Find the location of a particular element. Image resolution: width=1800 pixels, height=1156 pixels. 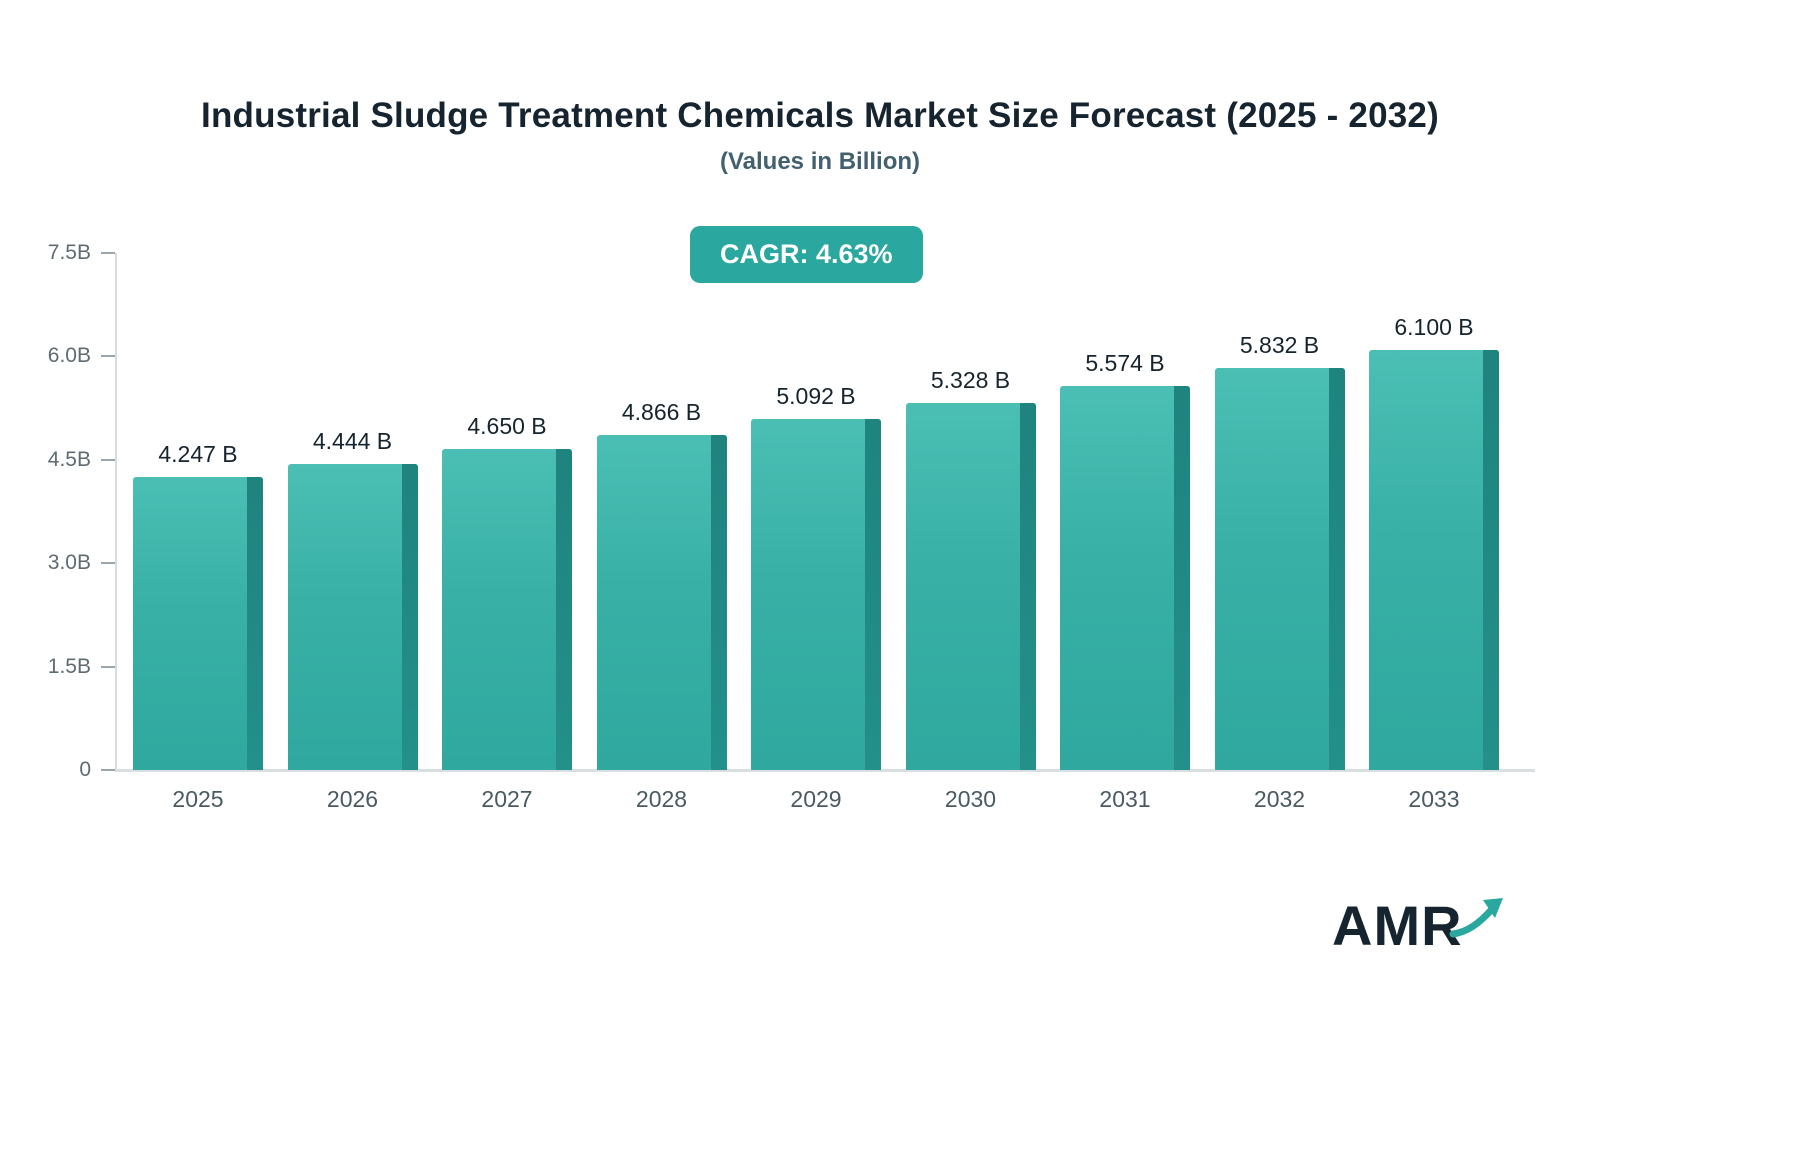

bar-group: 4.866 B 2028 is located at coordinates (661, 532).